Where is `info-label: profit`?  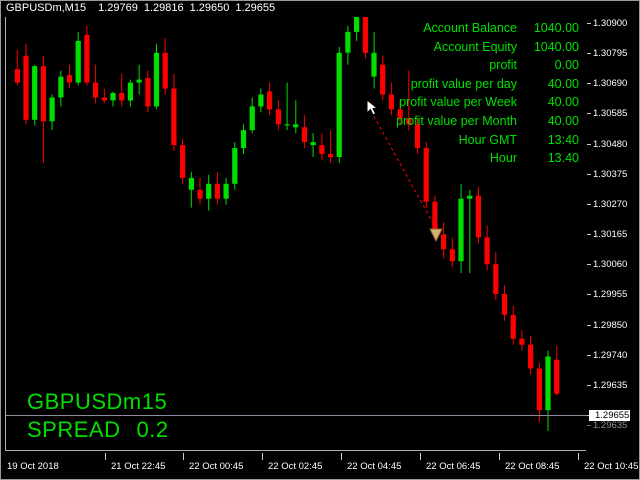 info-label: profit is located at coordinates (503, 65).